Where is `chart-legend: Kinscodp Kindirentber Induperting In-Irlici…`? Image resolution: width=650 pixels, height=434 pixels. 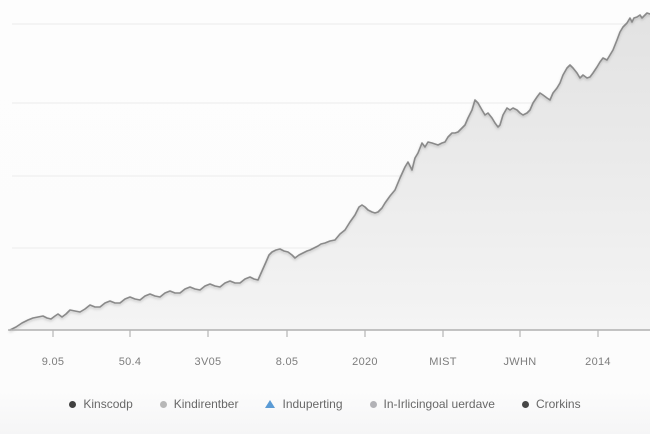 chart-legend: Kinscodp Kindirentber Induperting In-Irlici… is located at coordinates (325, 404).